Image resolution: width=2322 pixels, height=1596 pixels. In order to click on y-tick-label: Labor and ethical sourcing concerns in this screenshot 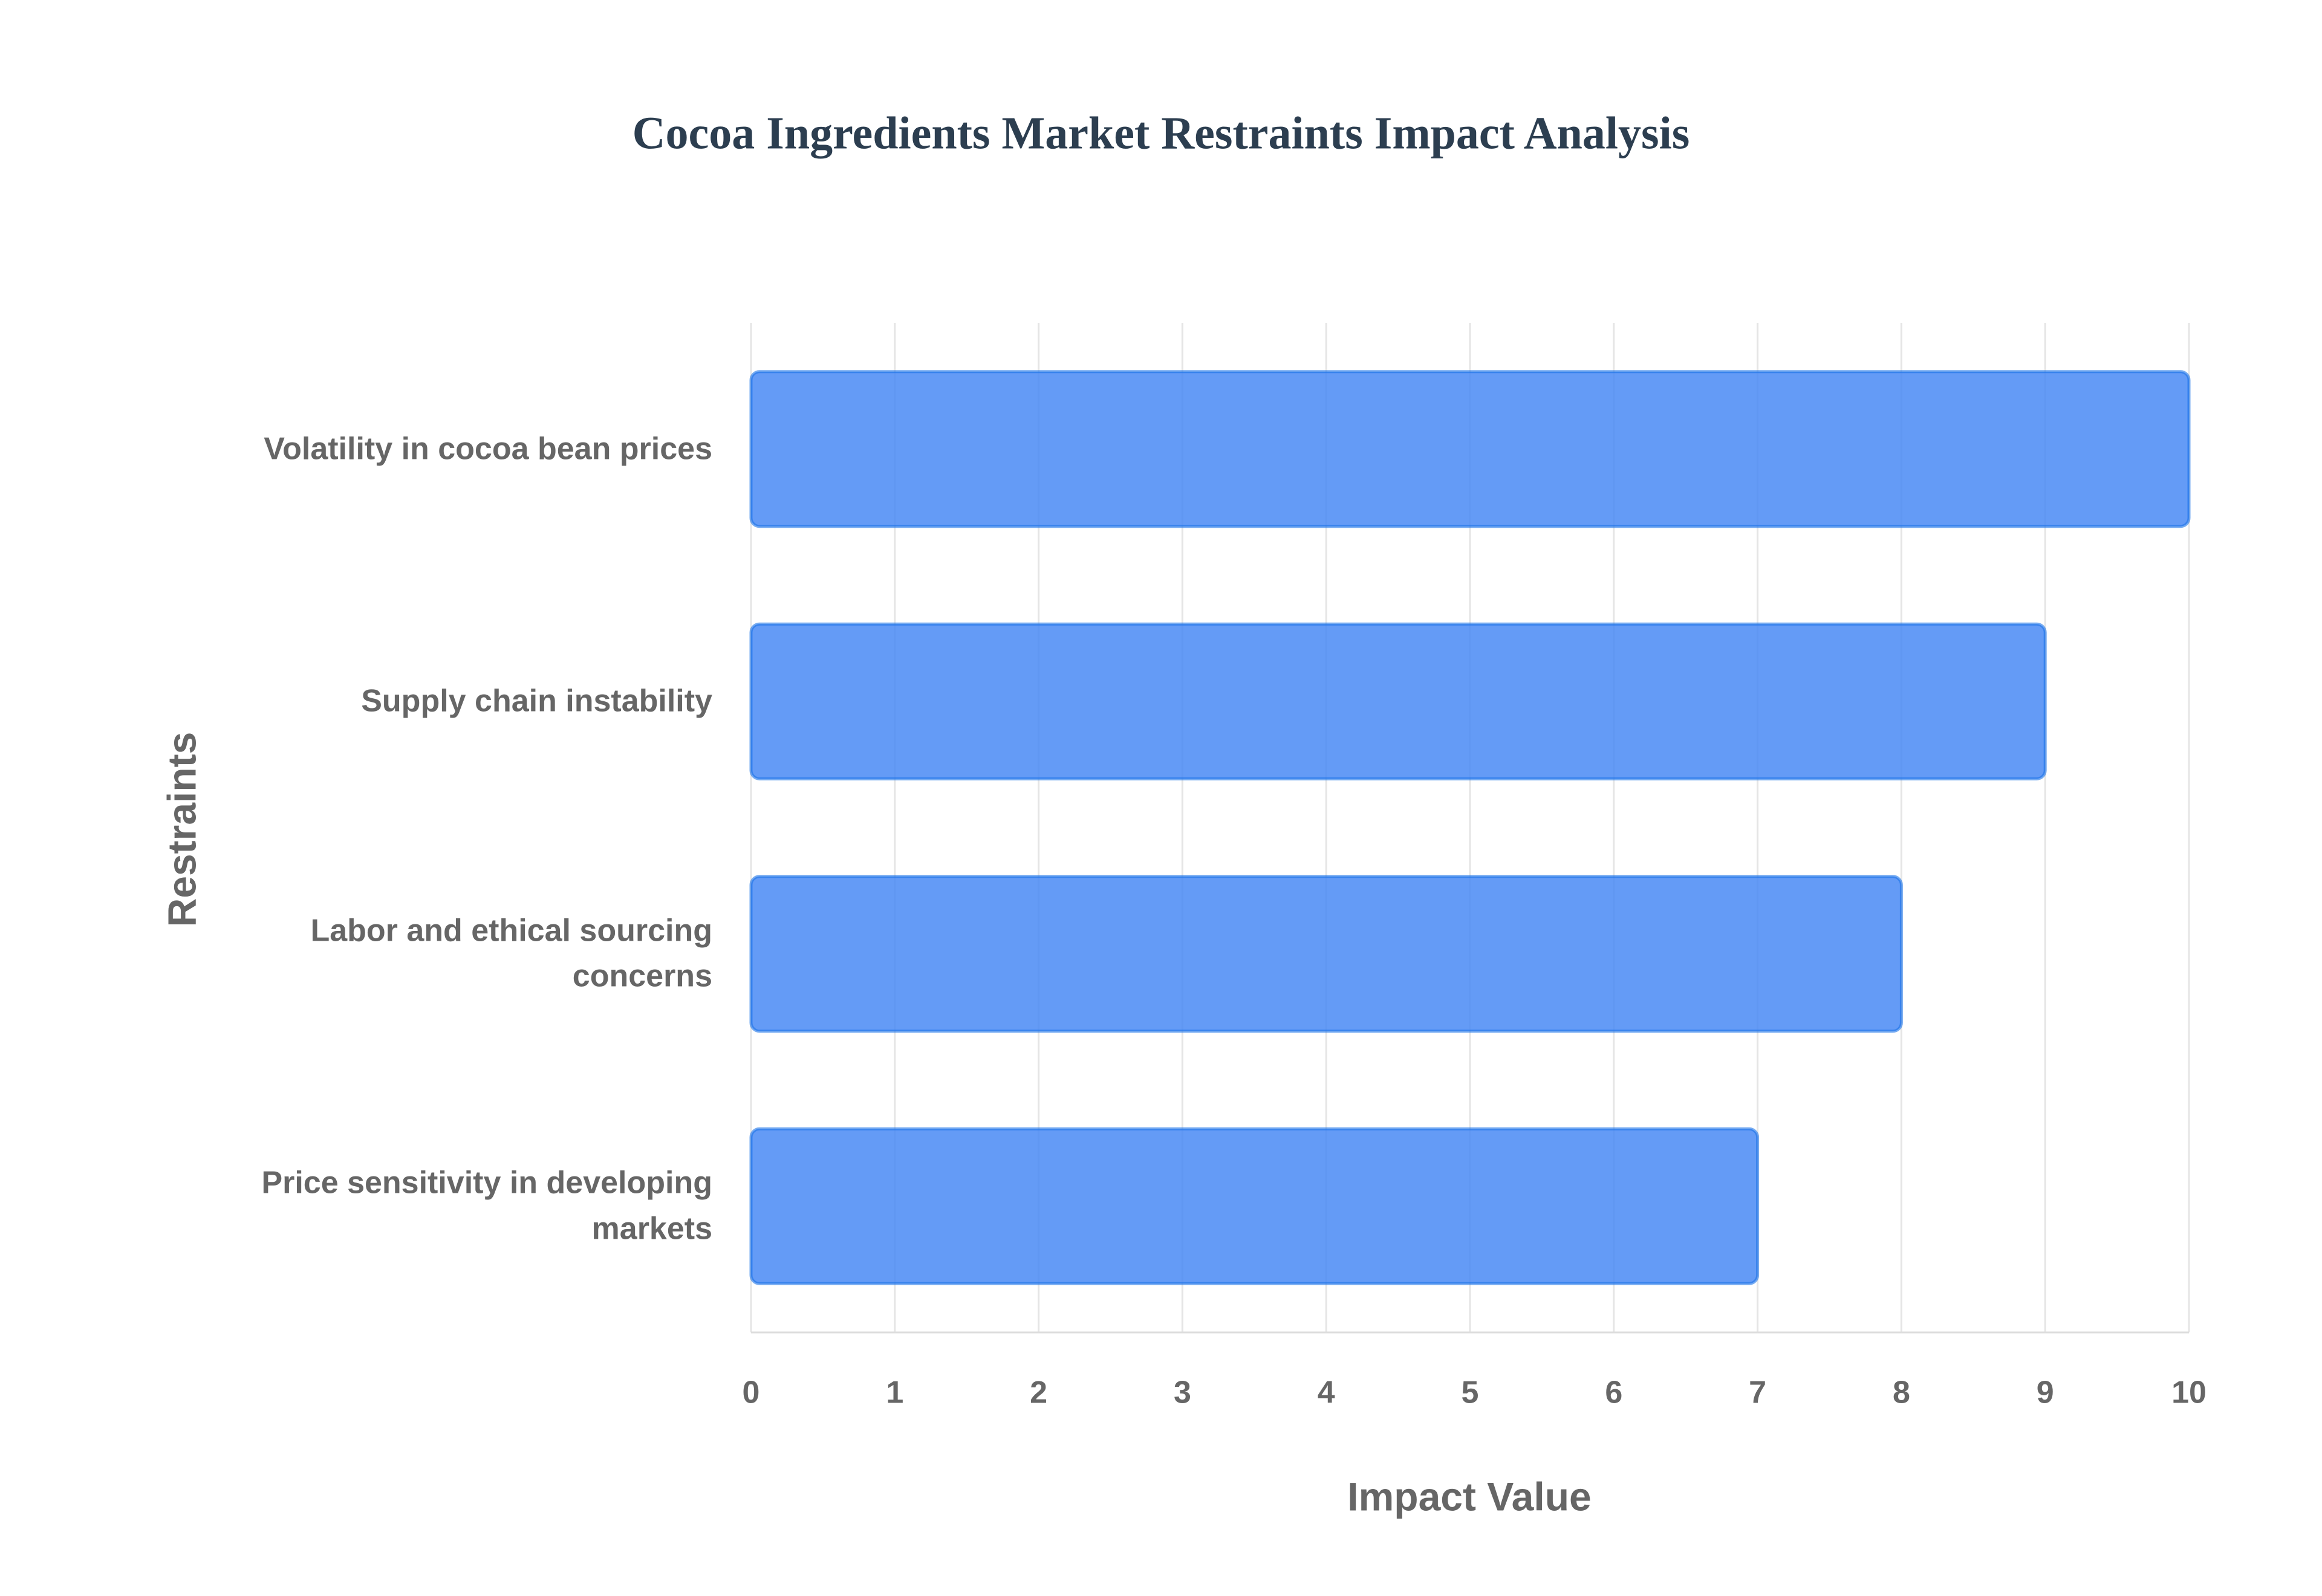, I will do `click(511, 953)`.